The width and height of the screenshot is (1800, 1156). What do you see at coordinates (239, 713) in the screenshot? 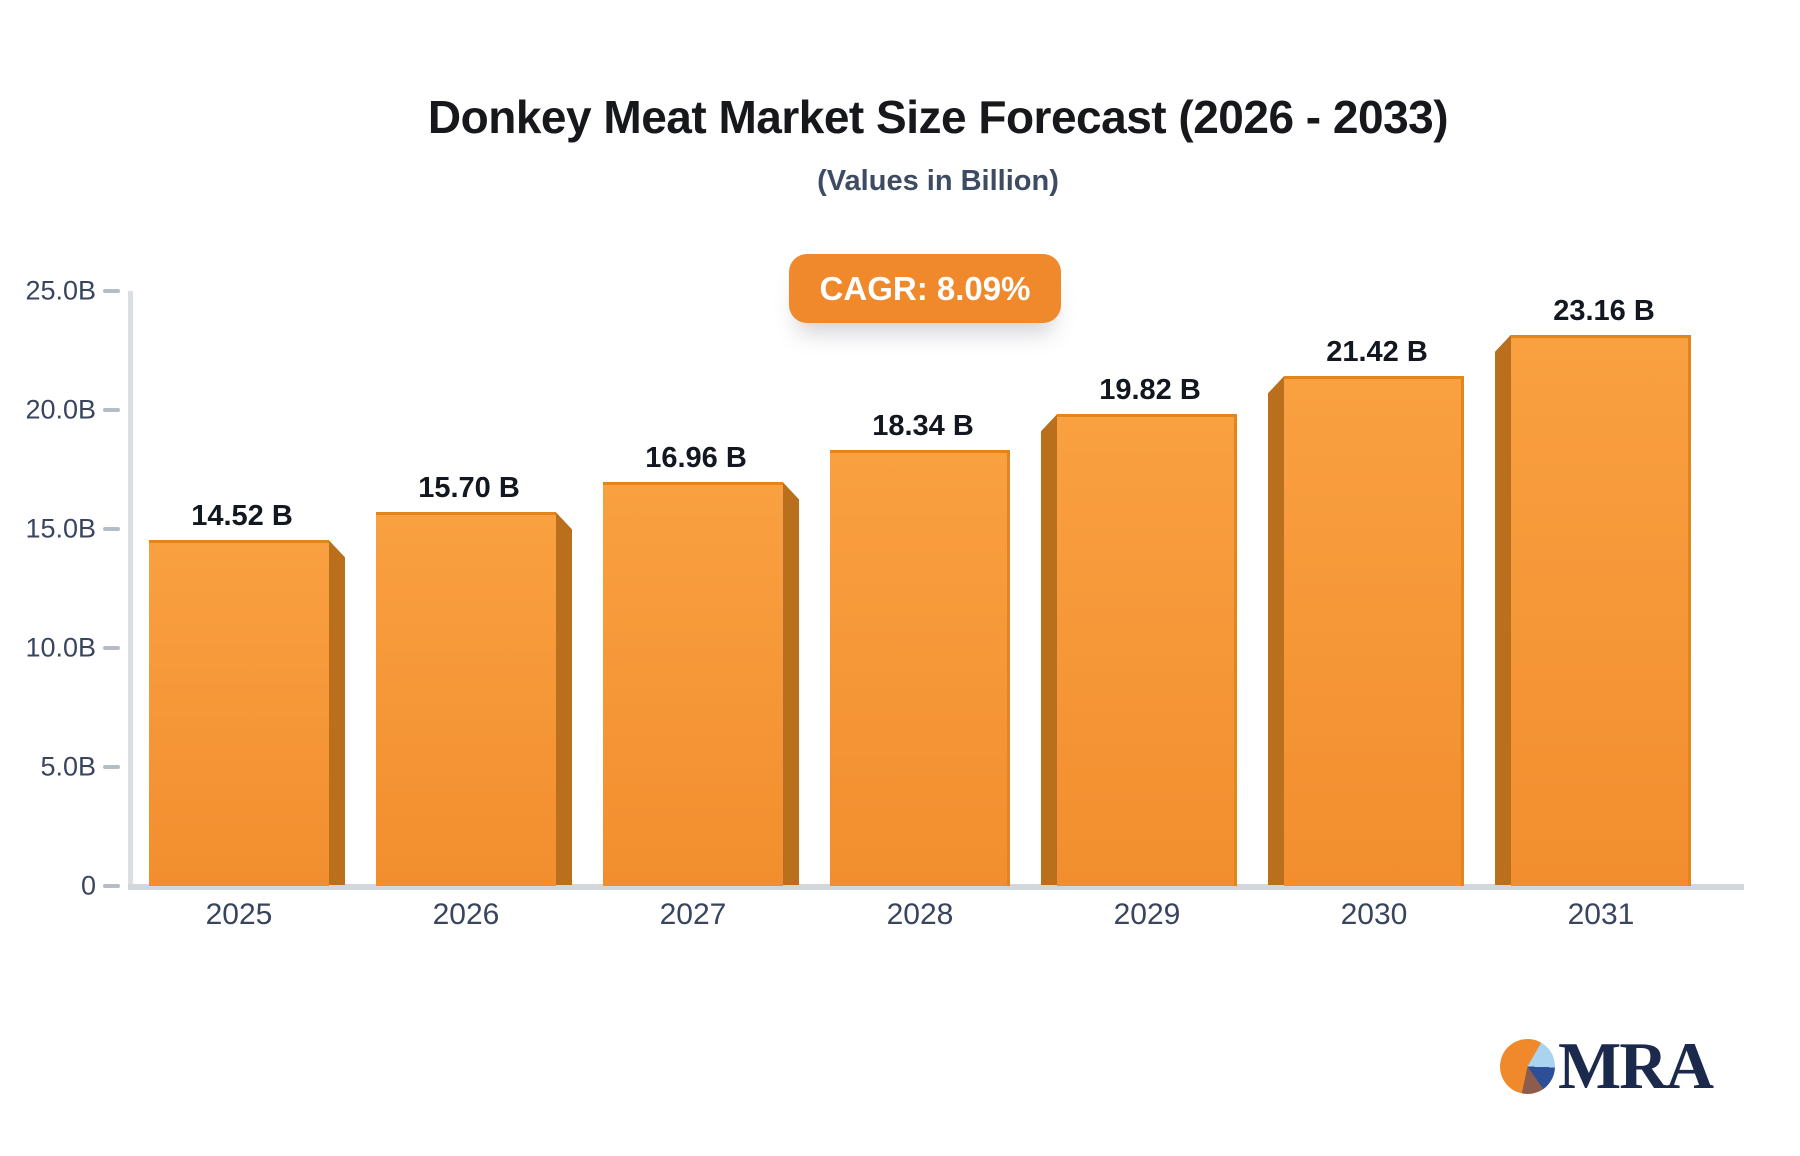
I see `bar-2025` at bounding box center [239, 713].